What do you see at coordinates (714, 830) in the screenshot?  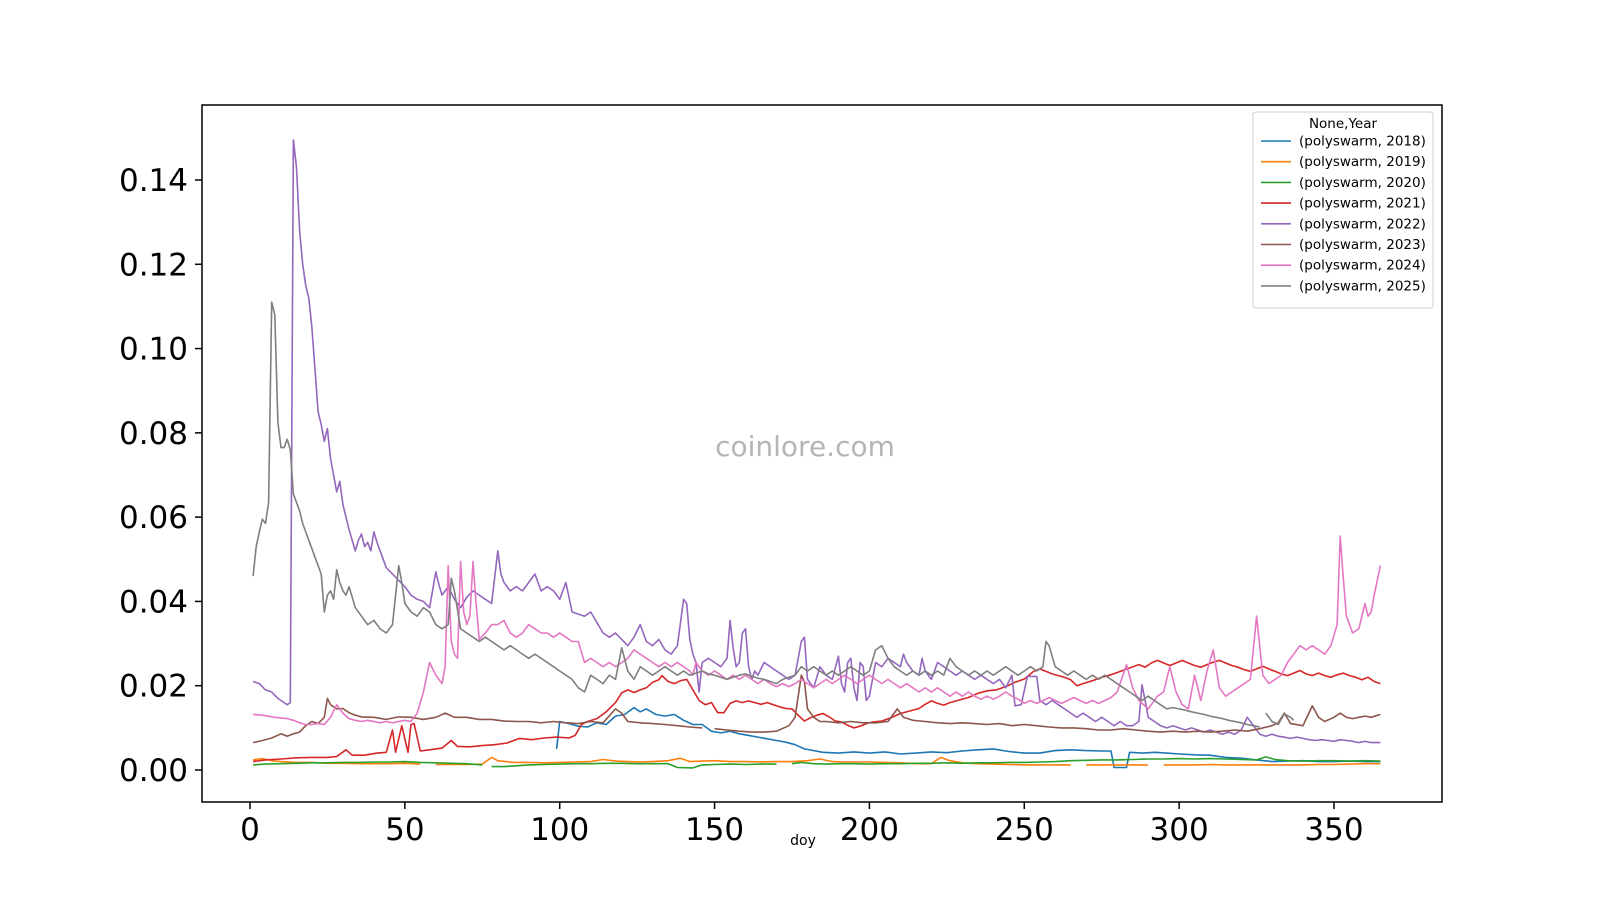 I see `x-tick-label: 150` at bounding box center [714, 830].